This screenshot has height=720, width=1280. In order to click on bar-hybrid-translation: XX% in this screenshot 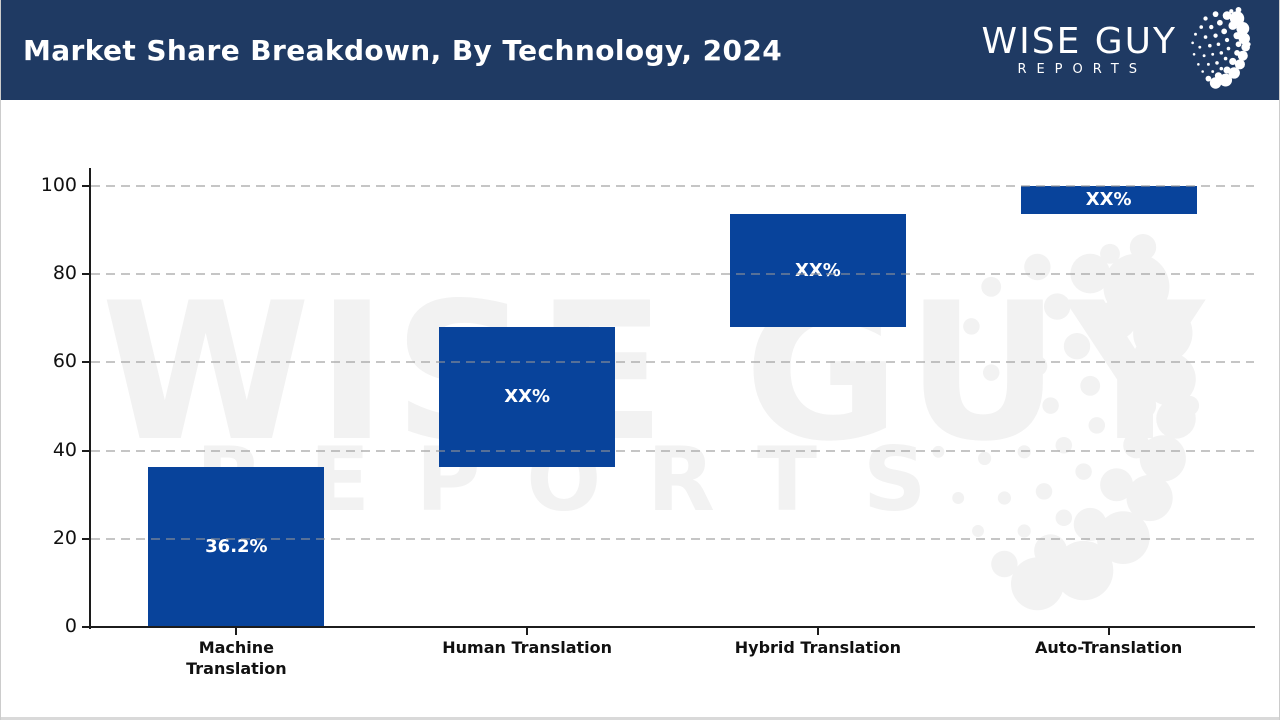, I will do `click(817, 271)`.